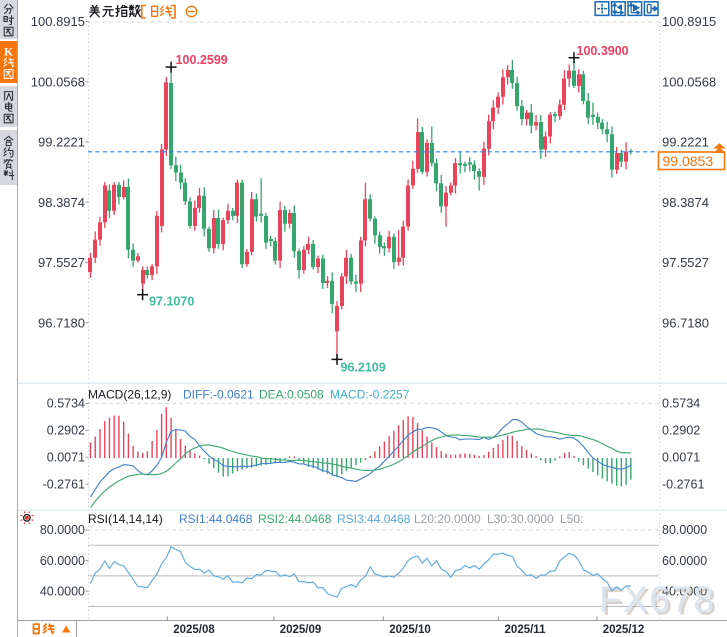 This screenshot has width=727, height=637. What do you see at coordinates (125, 519) in the screenshot?
I see `svg-text: RSI(14,14,14)` at bounding box center [125, 519].